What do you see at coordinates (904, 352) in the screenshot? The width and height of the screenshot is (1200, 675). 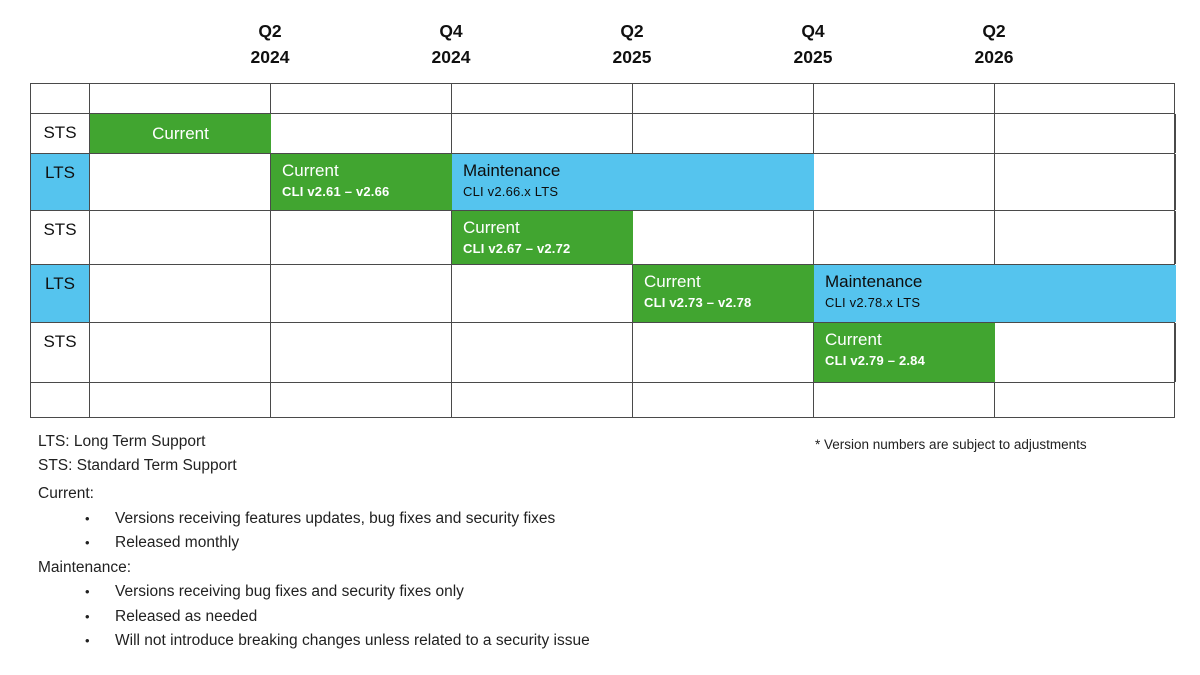 I see `phase-bar-current: Current CLI v2.79 – 2.84` at bounding box center [904, 352].